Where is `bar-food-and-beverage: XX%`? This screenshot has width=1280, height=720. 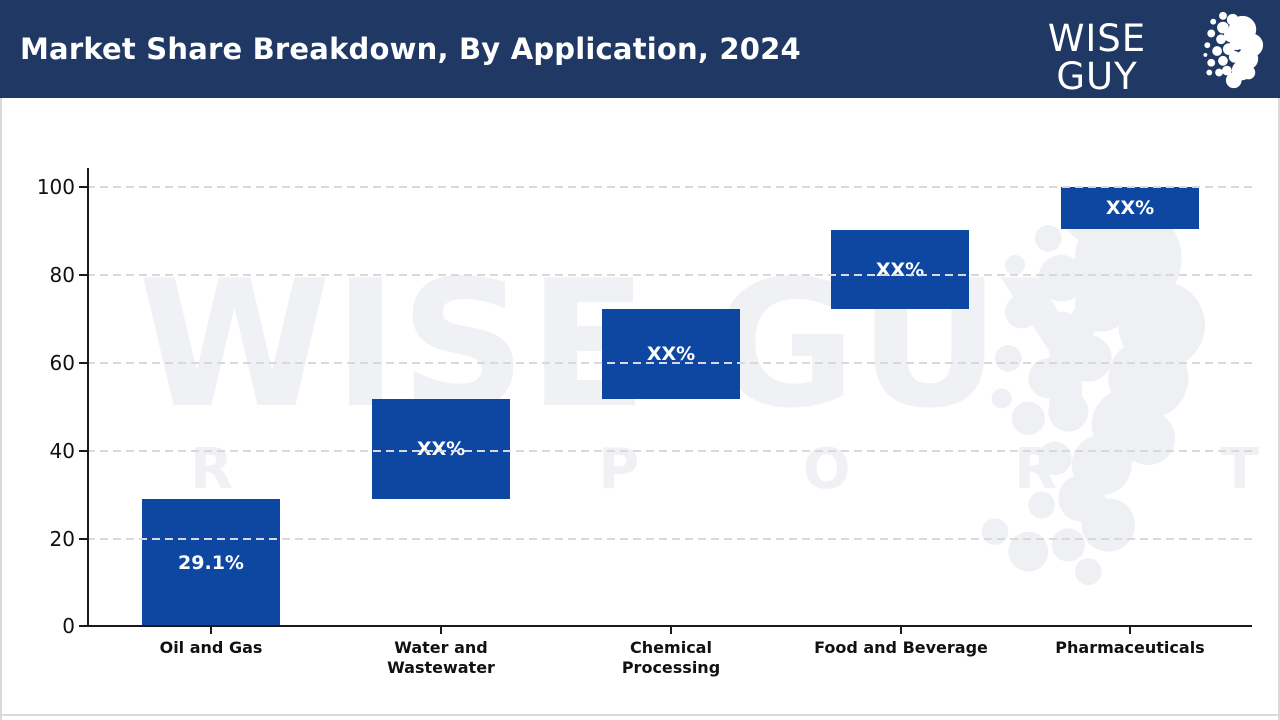
bar-food-and-beverage: XX% is located at coordinates (900, 269).